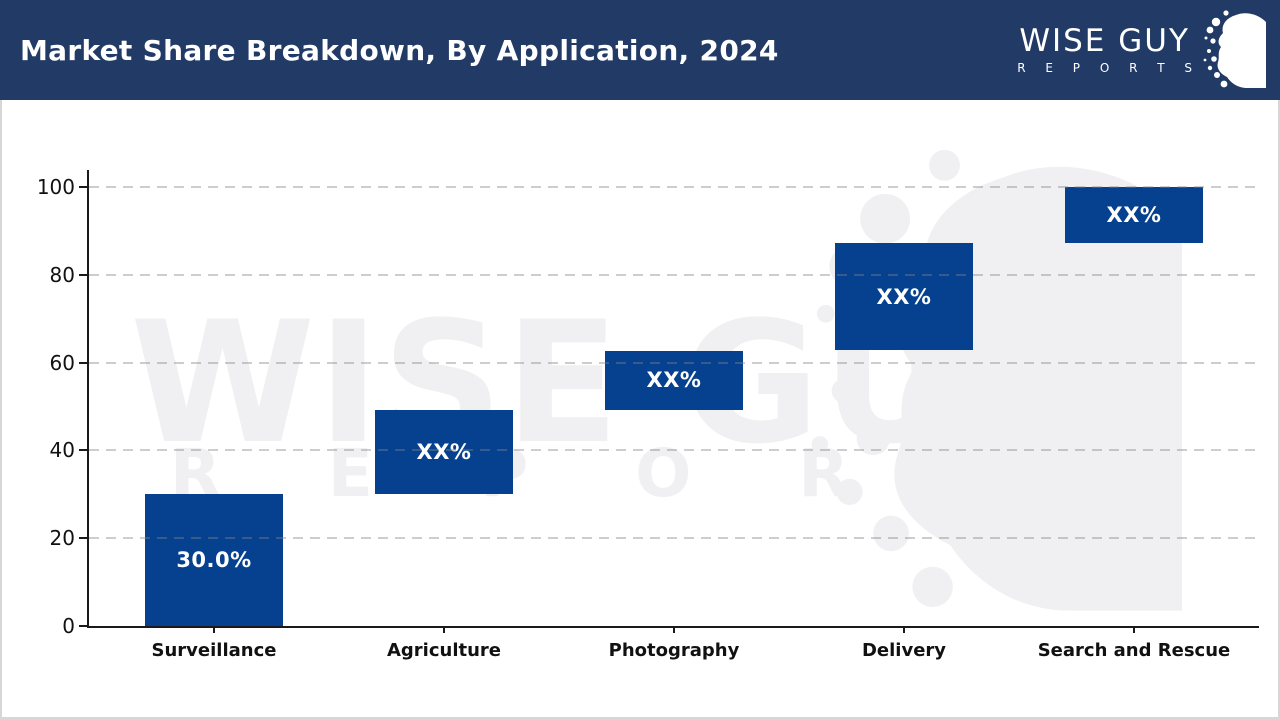  I want to click on head-profile-icon, so click(1234, 49).